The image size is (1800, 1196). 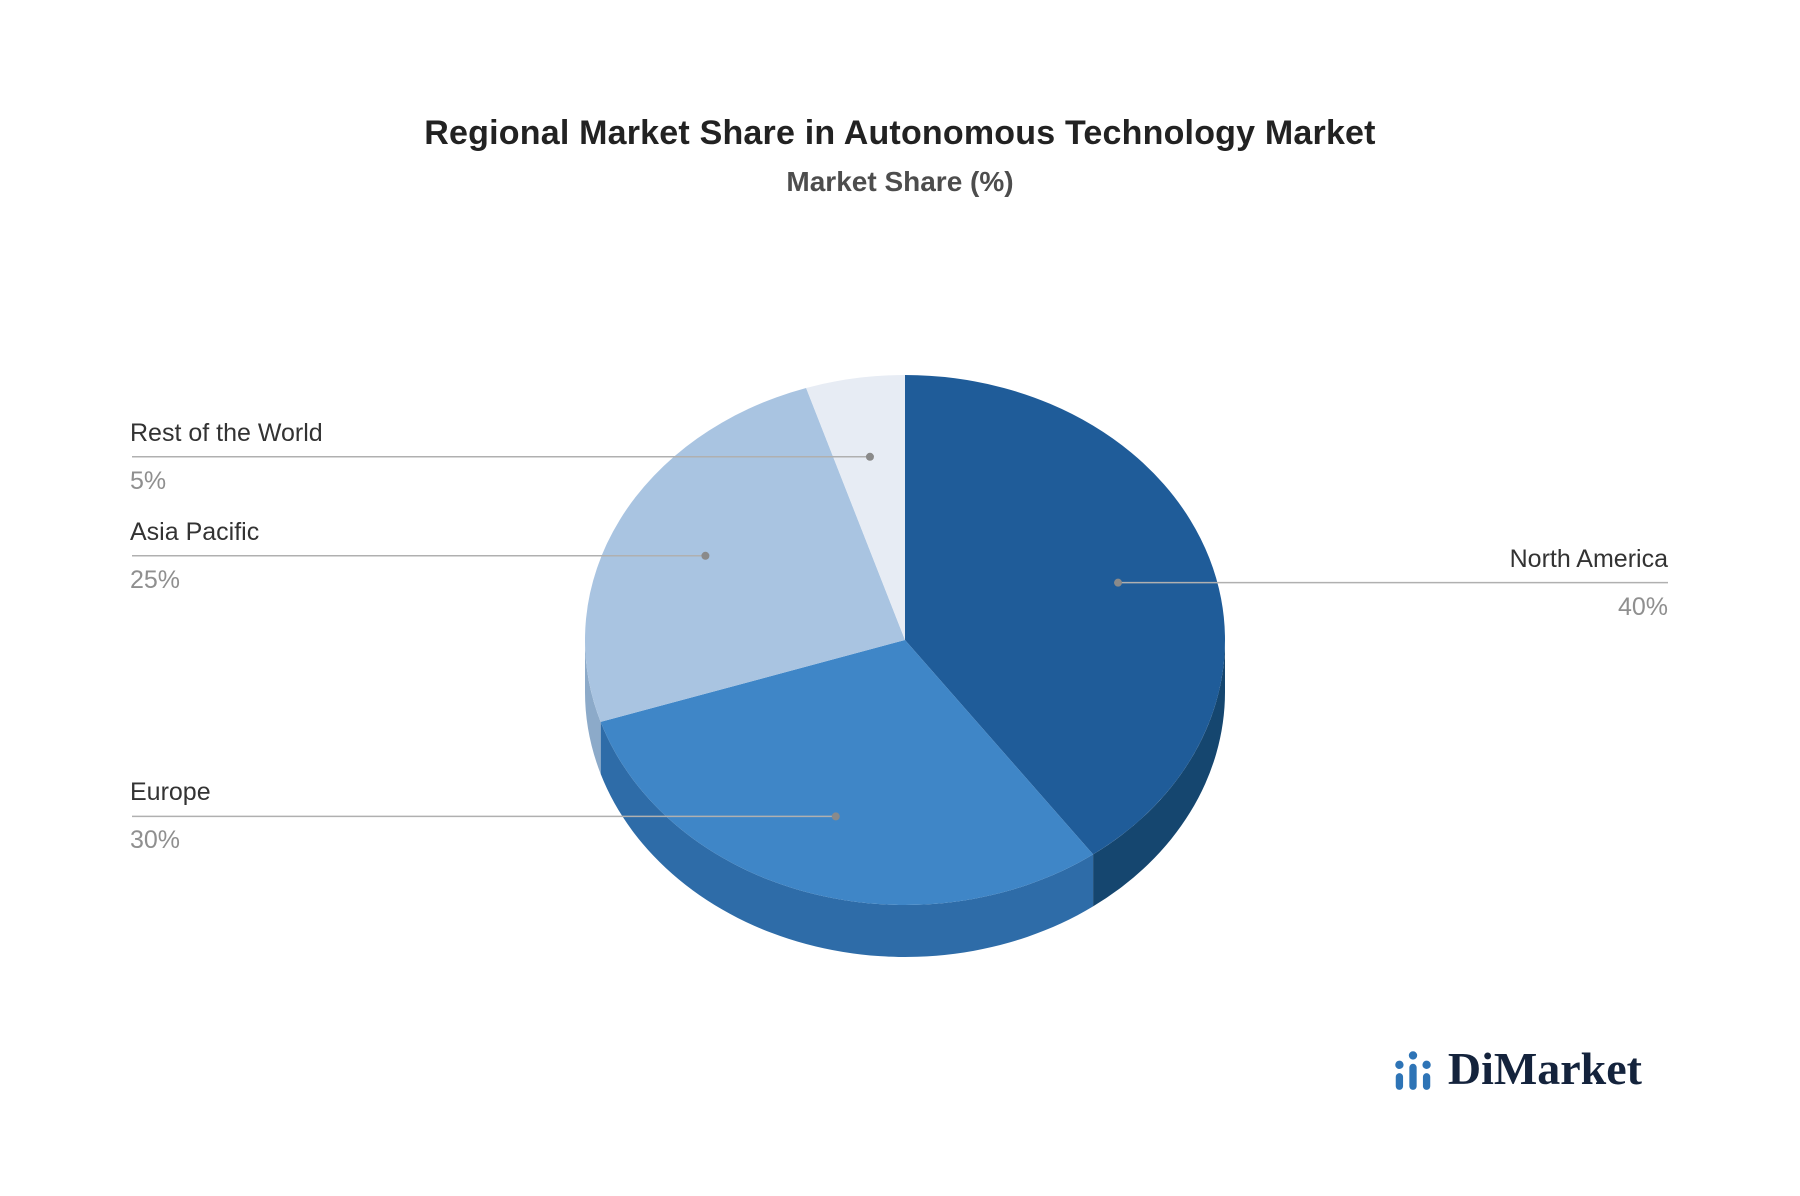 I want to click on leader-dot-asia-pacific, so click(x=705, y=555).